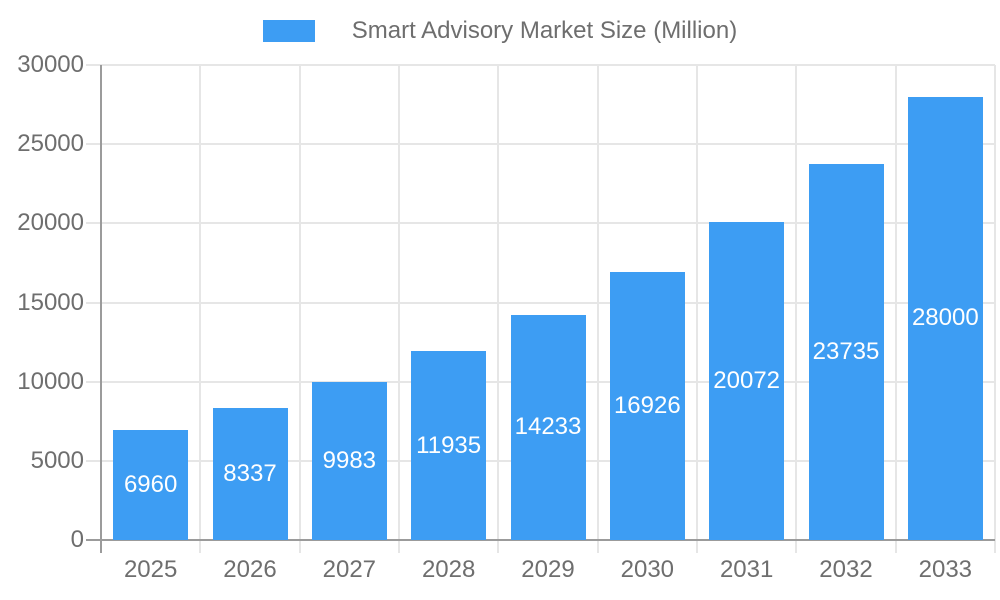  I want to click on bar-value-label: 28000, so click(945, 318).